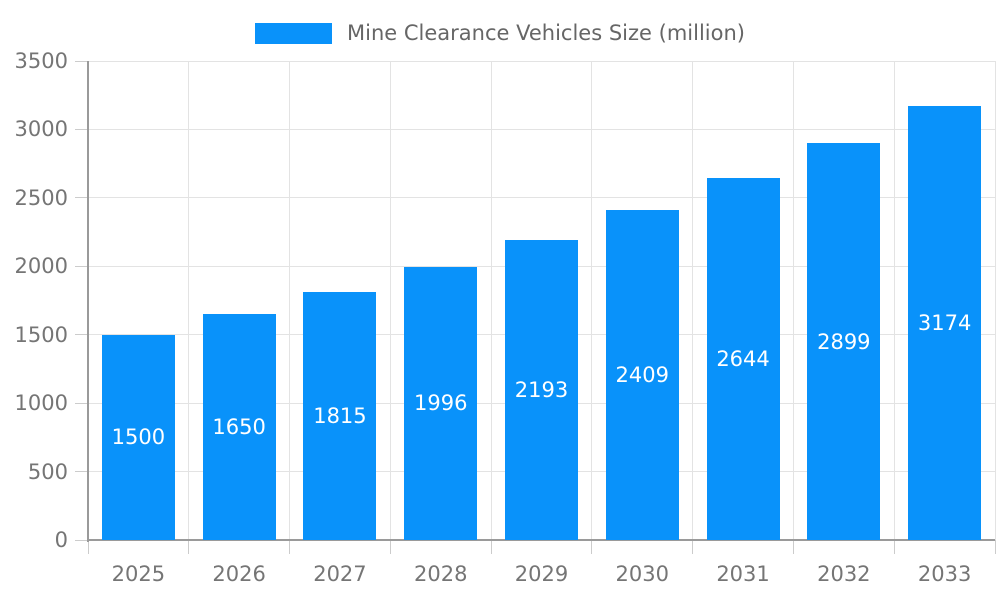 Image resolution: width=1000 pixels, height=600 pixels. What do you see at coordinates (440, 574) in the screenshot?
I see `x-axis-tick-label: 2028` at bounding box center [440, 574].